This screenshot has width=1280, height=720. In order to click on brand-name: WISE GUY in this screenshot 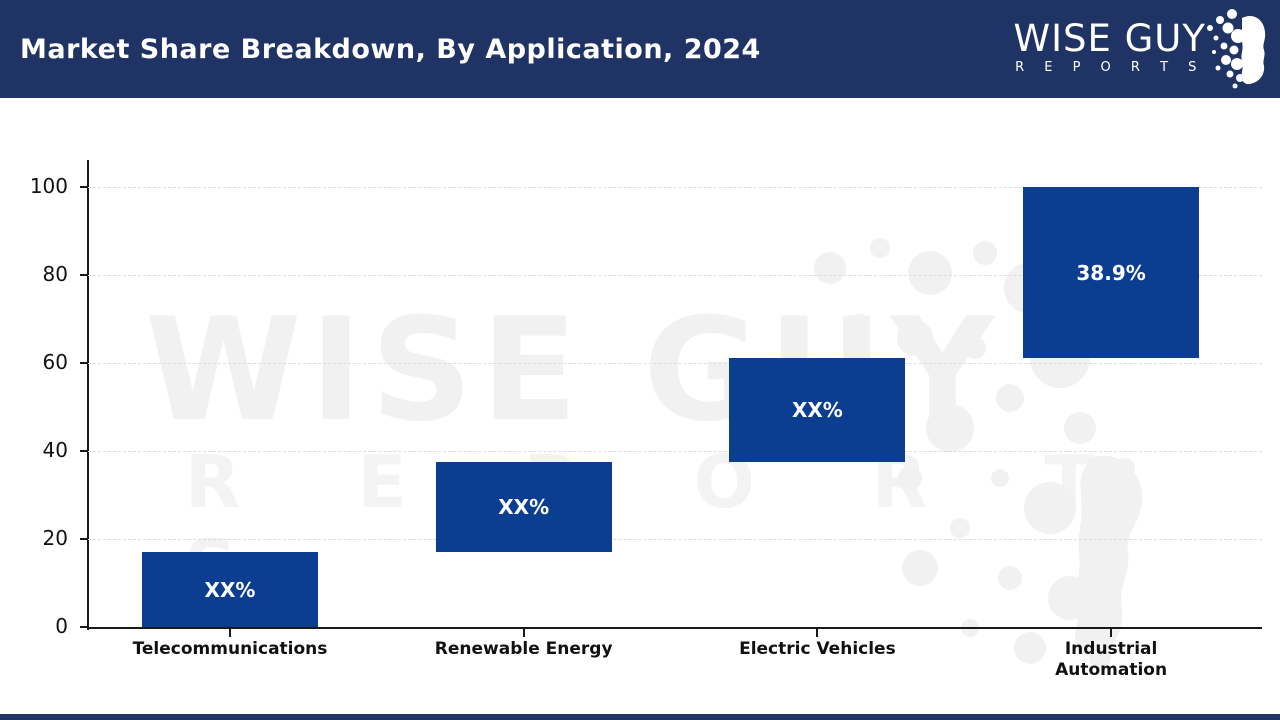, I will do `click(1109, 38)`.